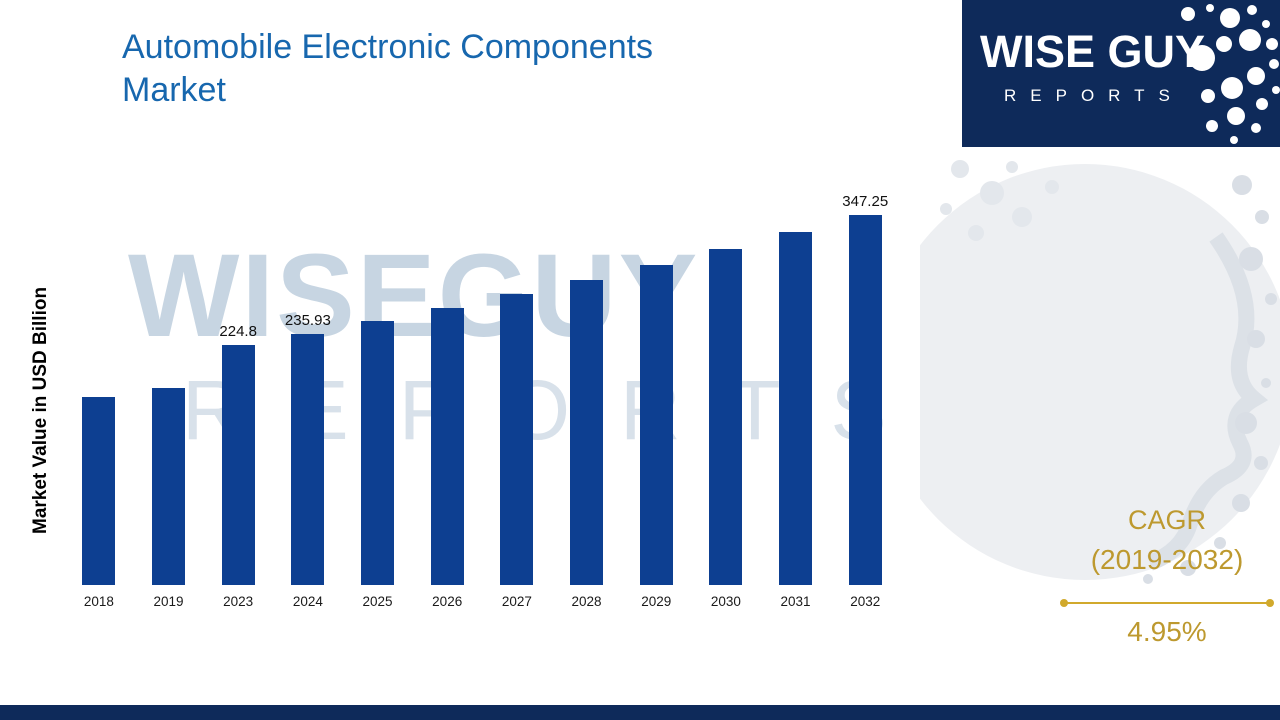 Image resolution: width=1280 pixels, height=720 pixels. I want to click on bar-column: 2027, so click(517, 396).